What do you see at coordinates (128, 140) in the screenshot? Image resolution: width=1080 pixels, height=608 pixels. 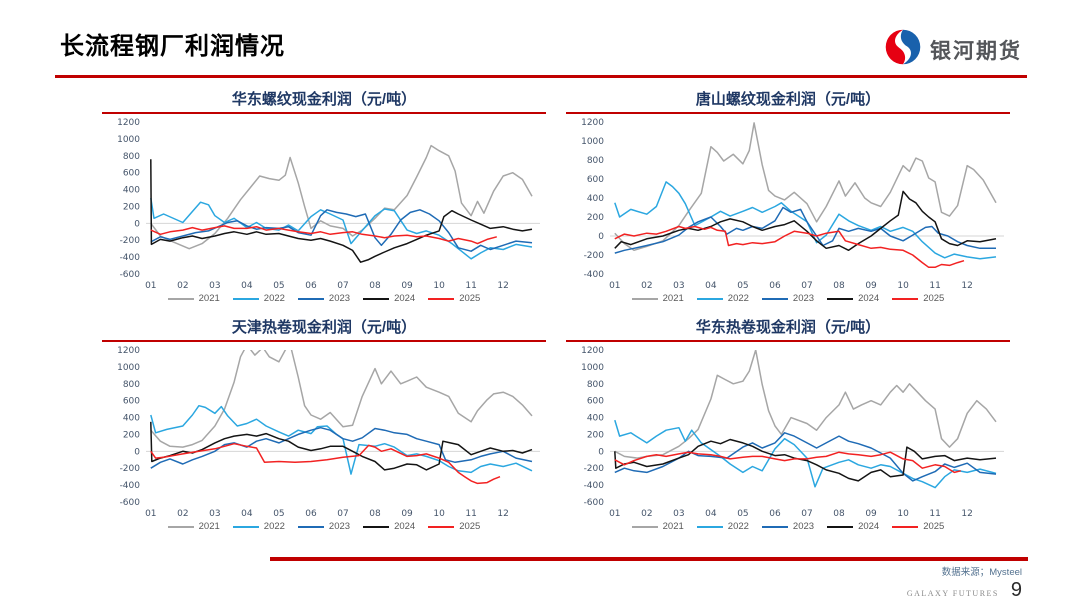 I see `y-tick-label: 1000` at bounding box center [128, 140].